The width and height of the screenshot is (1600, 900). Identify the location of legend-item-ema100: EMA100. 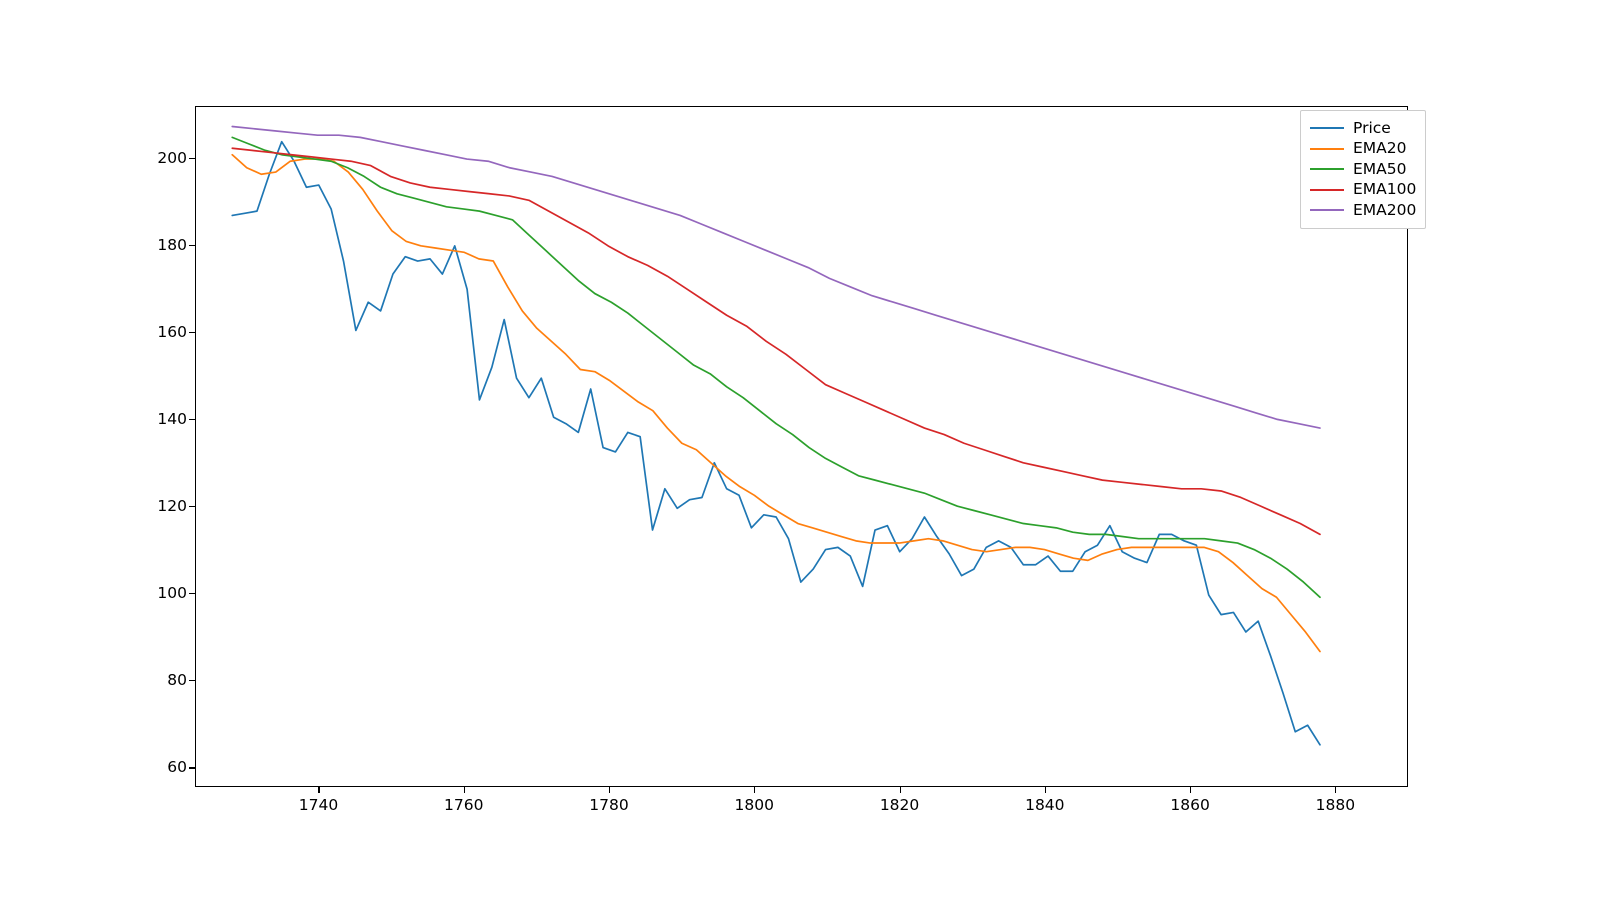
(1363, 190).